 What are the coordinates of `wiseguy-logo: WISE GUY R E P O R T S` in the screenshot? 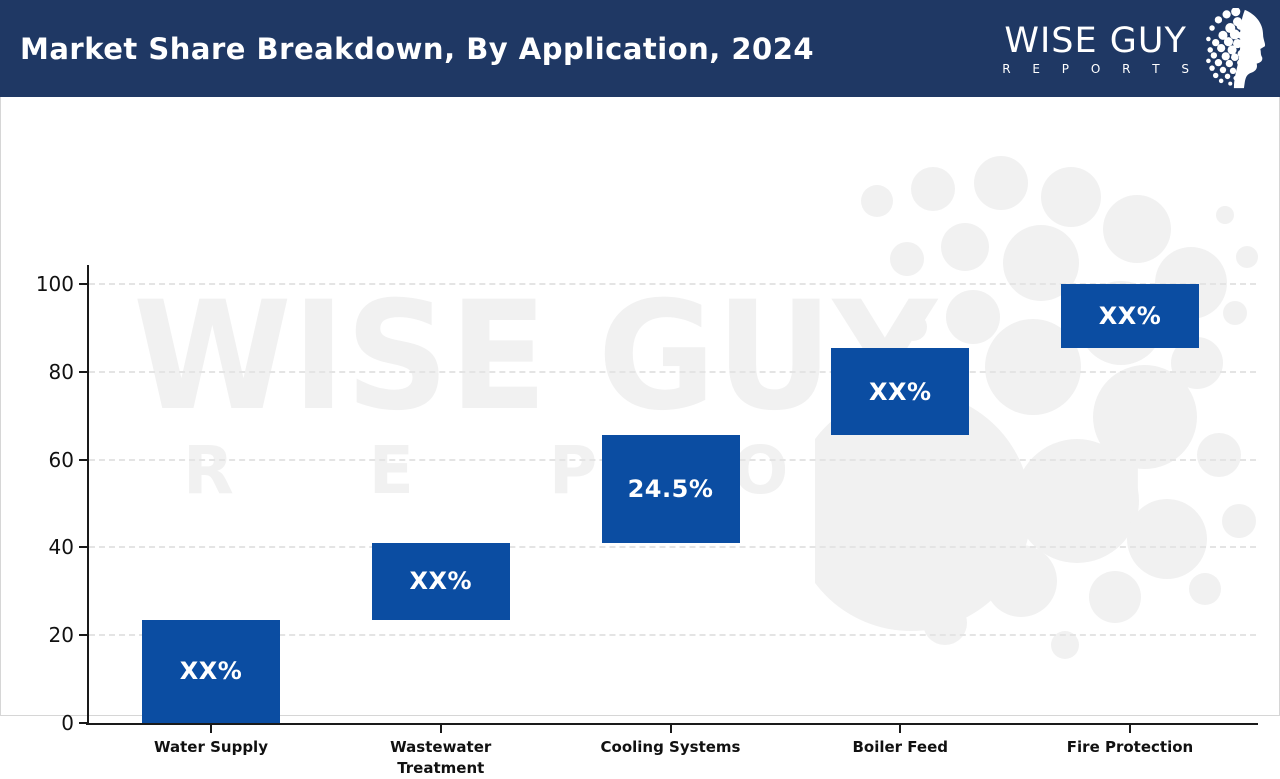 It's located at (1129, 49).